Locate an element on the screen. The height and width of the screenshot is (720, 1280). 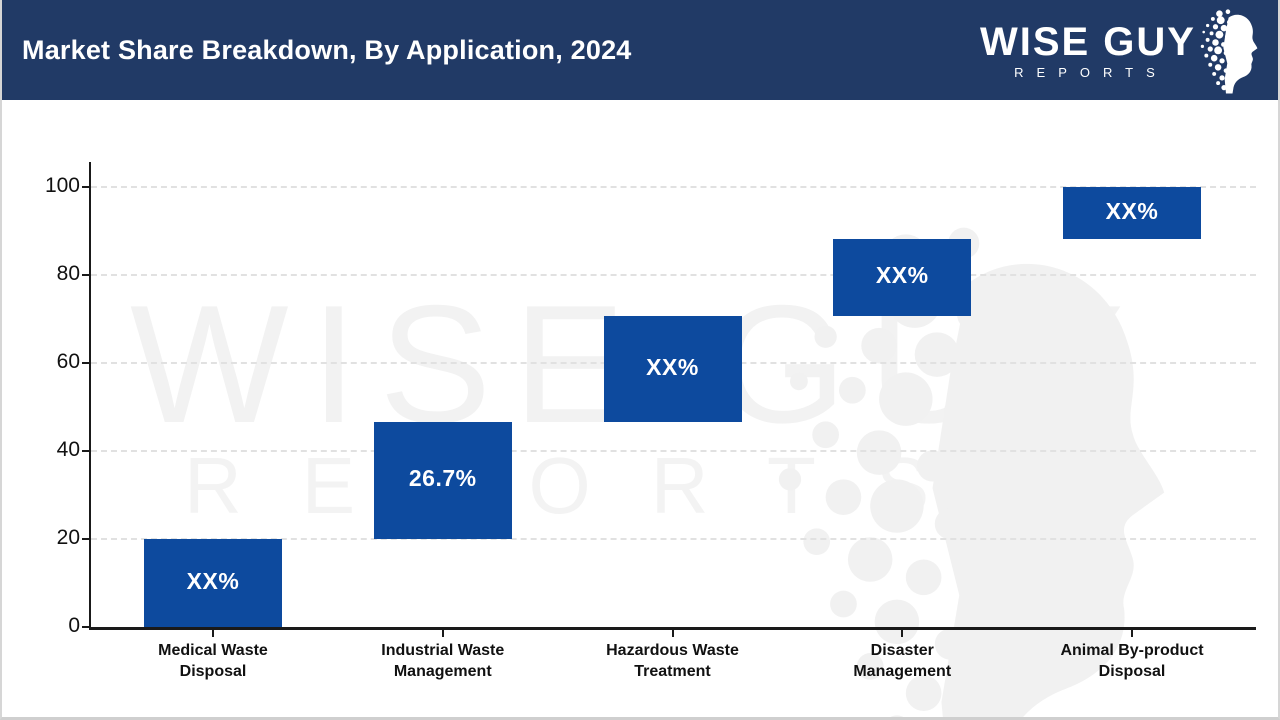
y-tick-label: 100 is located at coordinates (62, 185).